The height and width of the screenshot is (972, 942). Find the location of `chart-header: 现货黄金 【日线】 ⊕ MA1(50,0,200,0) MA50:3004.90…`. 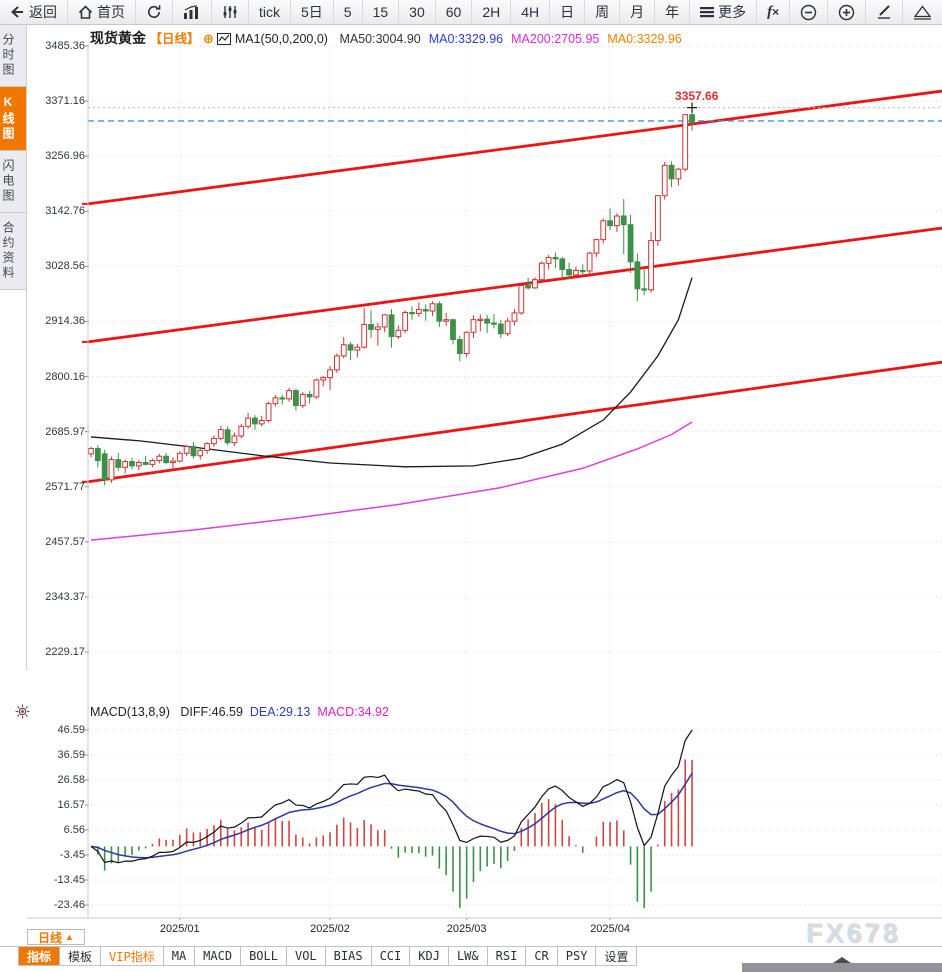

chart-header: 现货黄金 【日线】 ⊕ MA1(50,0,200,0) MA50:3004.90… is located at coordinates (386, 38).